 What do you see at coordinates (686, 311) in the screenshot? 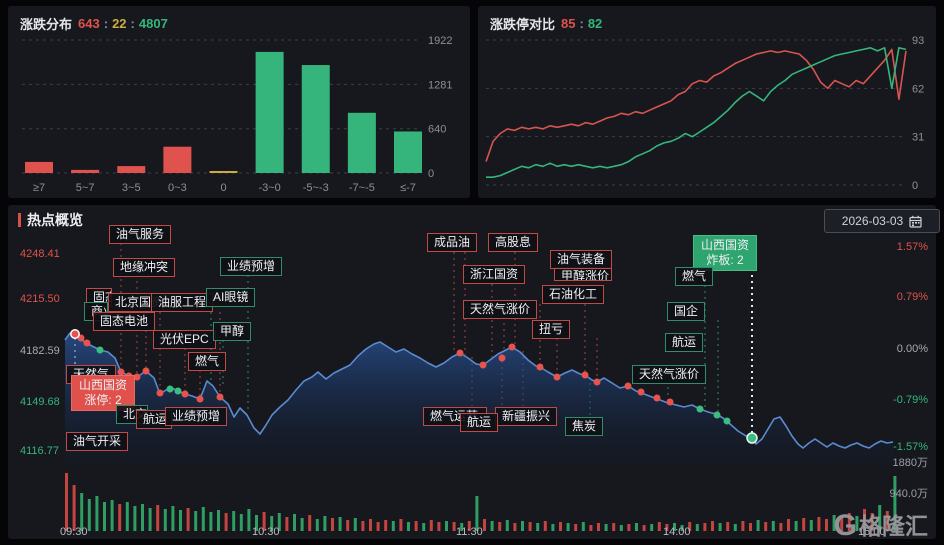
I see `hotspot-tag: 国企` at bounding box center [686, 311].